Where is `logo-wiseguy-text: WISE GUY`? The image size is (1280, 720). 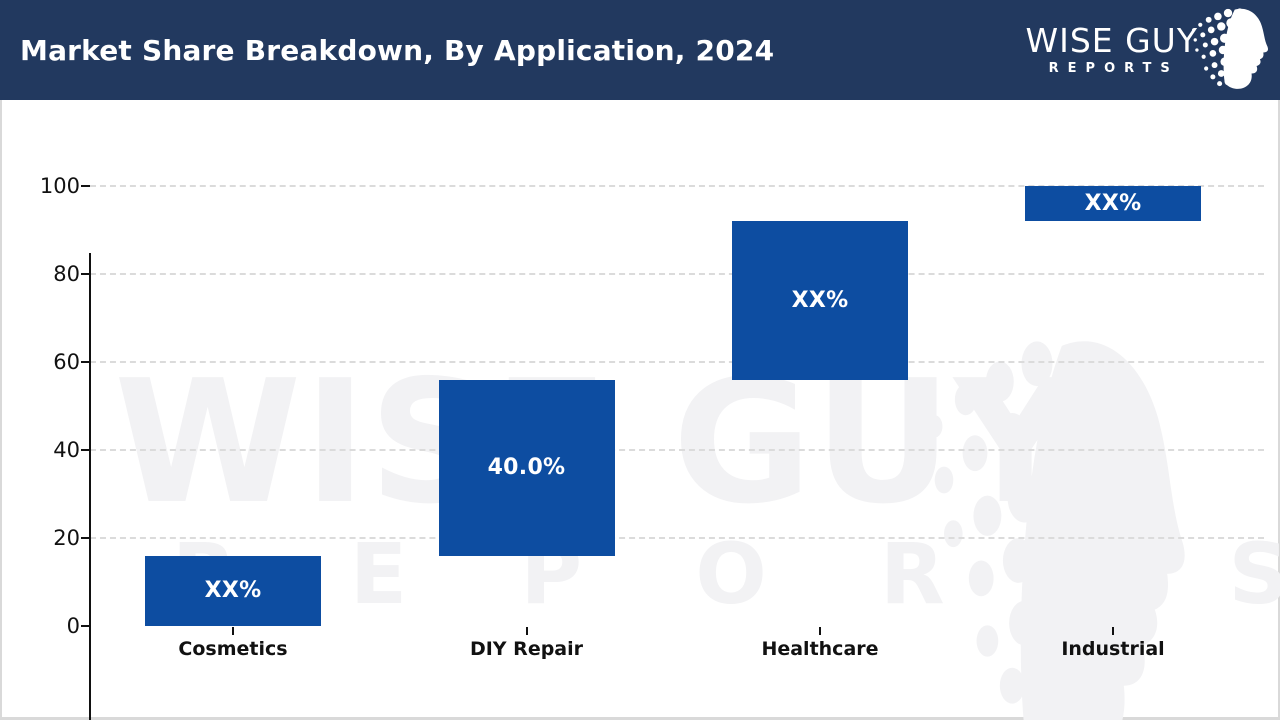 logo-wiseguy-text: WISE GUY is located at coordinates (1111, 40).